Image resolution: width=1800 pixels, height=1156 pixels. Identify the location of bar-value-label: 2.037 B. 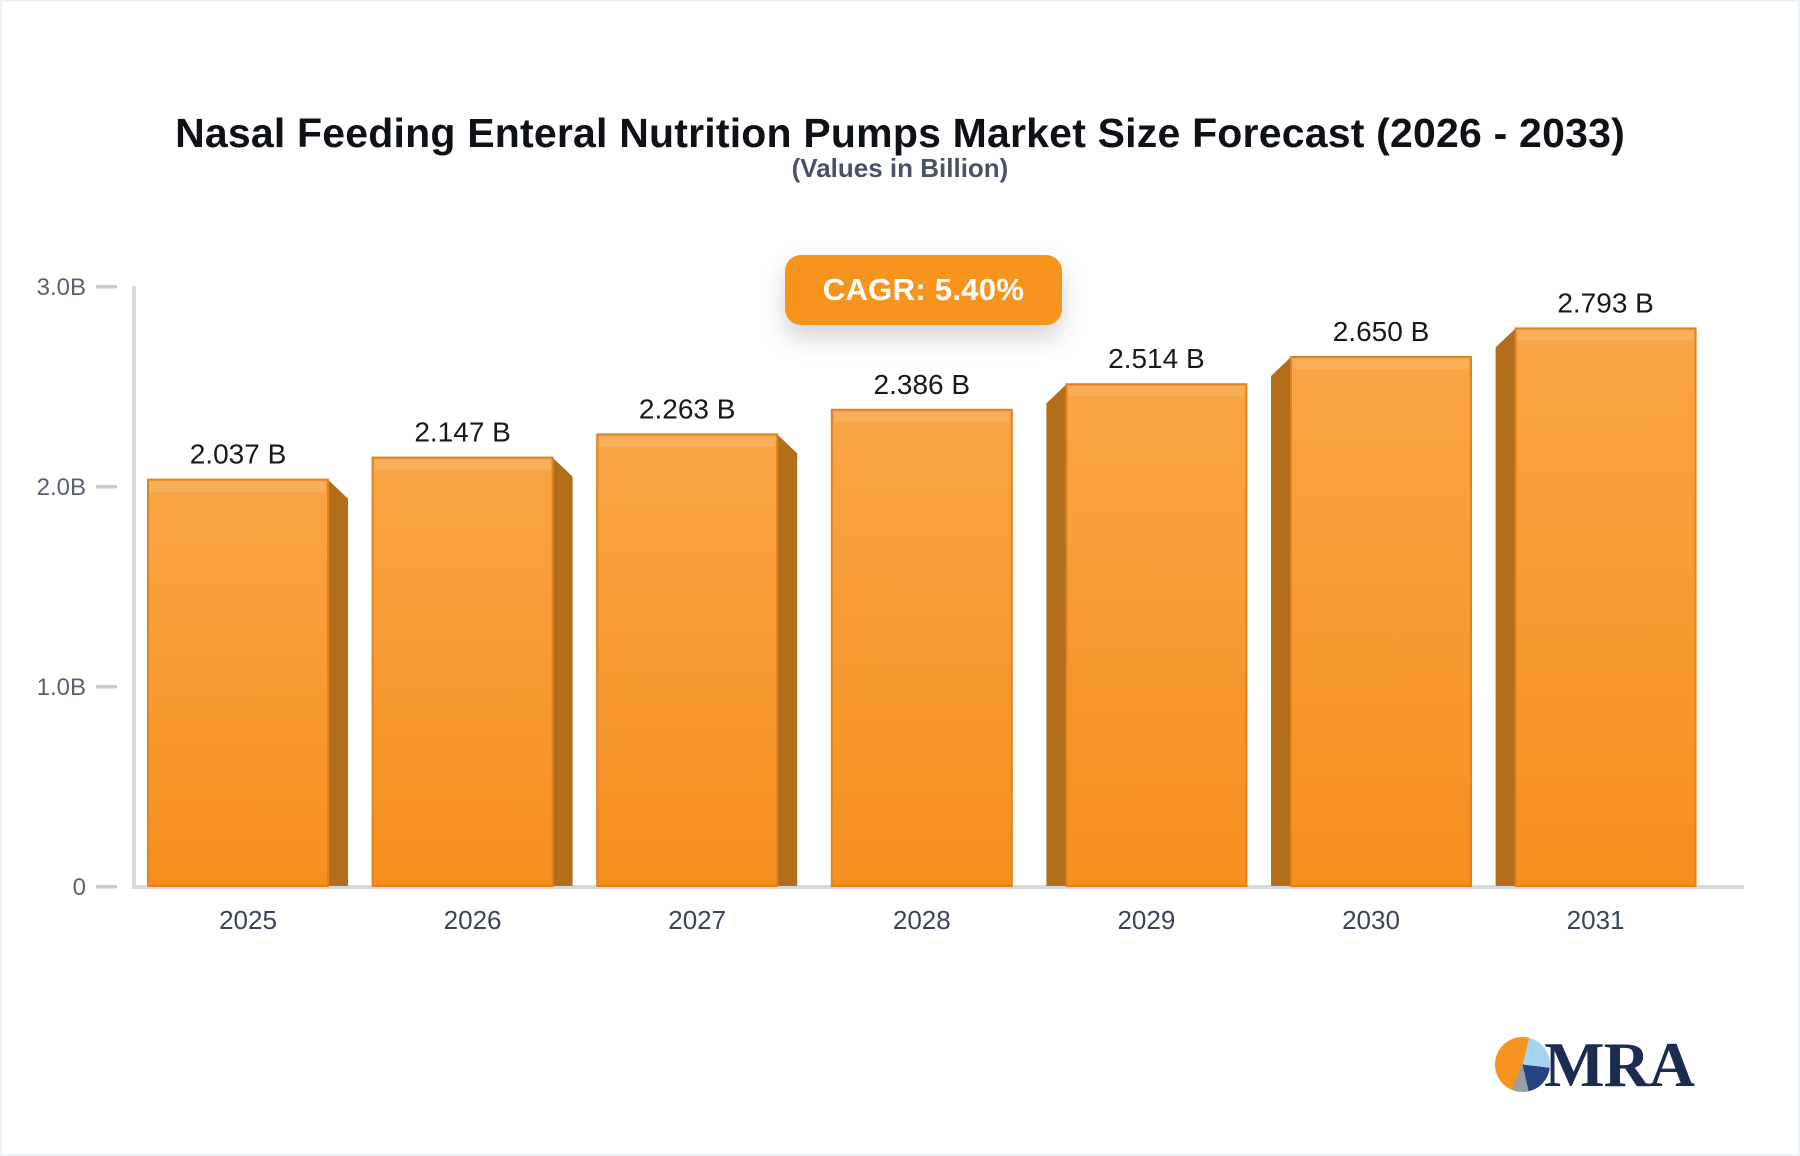
(238, 454).